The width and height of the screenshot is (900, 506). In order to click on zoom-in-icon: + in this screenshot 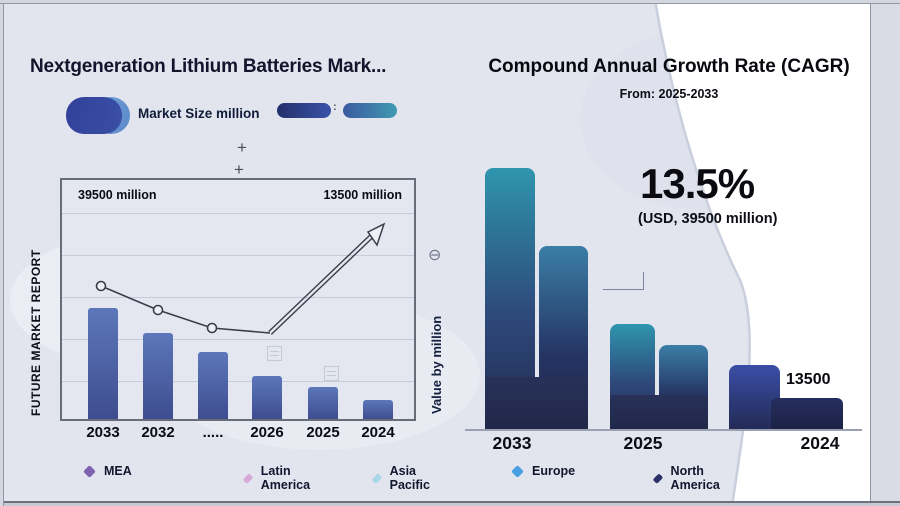, I will do `click(242, 147)`.